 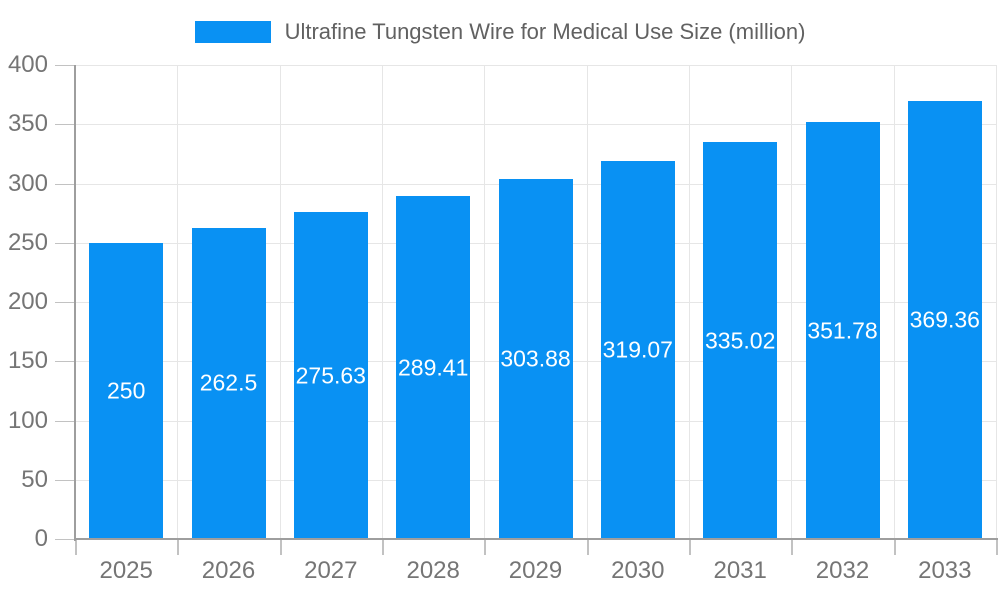 I want to click on bar-value-label: 369.36, so click(x=944, y=319).